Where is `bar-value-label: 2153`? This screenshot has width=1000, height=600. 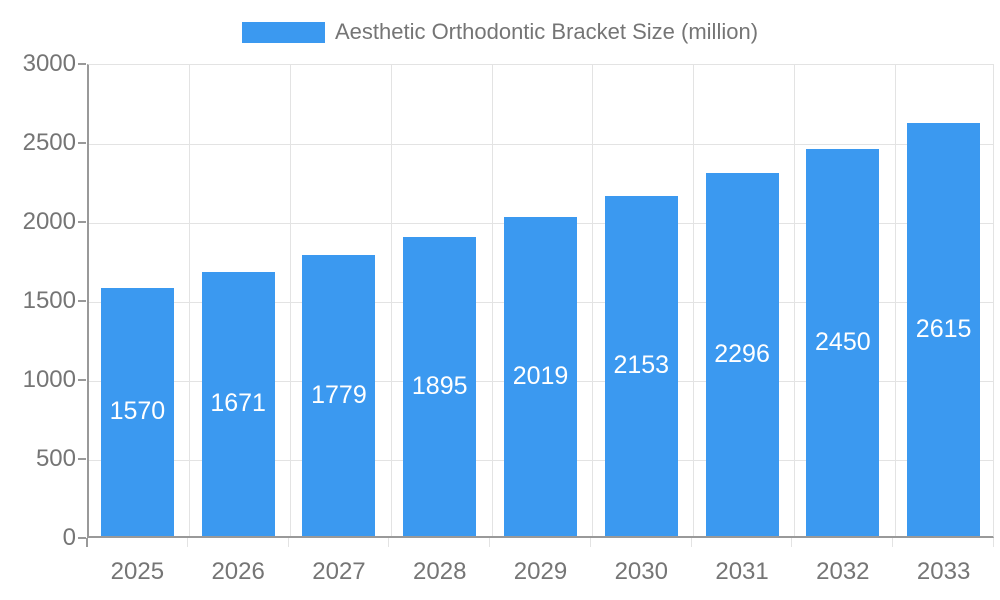
bar-value-label: 2153 is located at coordinates (641, 365).